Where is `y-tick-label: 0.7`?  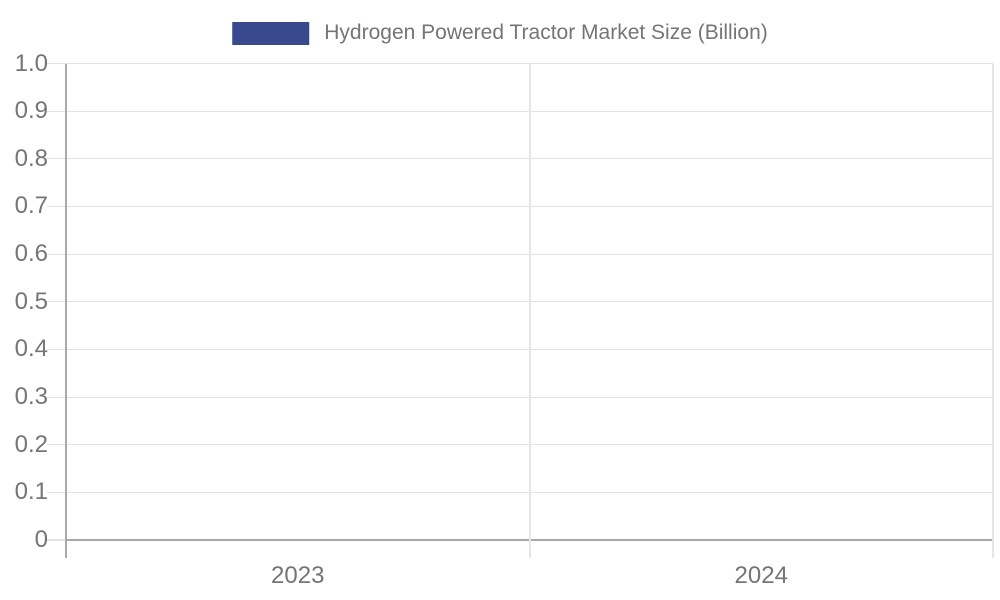 y-tick-label: 0.7 is located at coordinates (31, 206).